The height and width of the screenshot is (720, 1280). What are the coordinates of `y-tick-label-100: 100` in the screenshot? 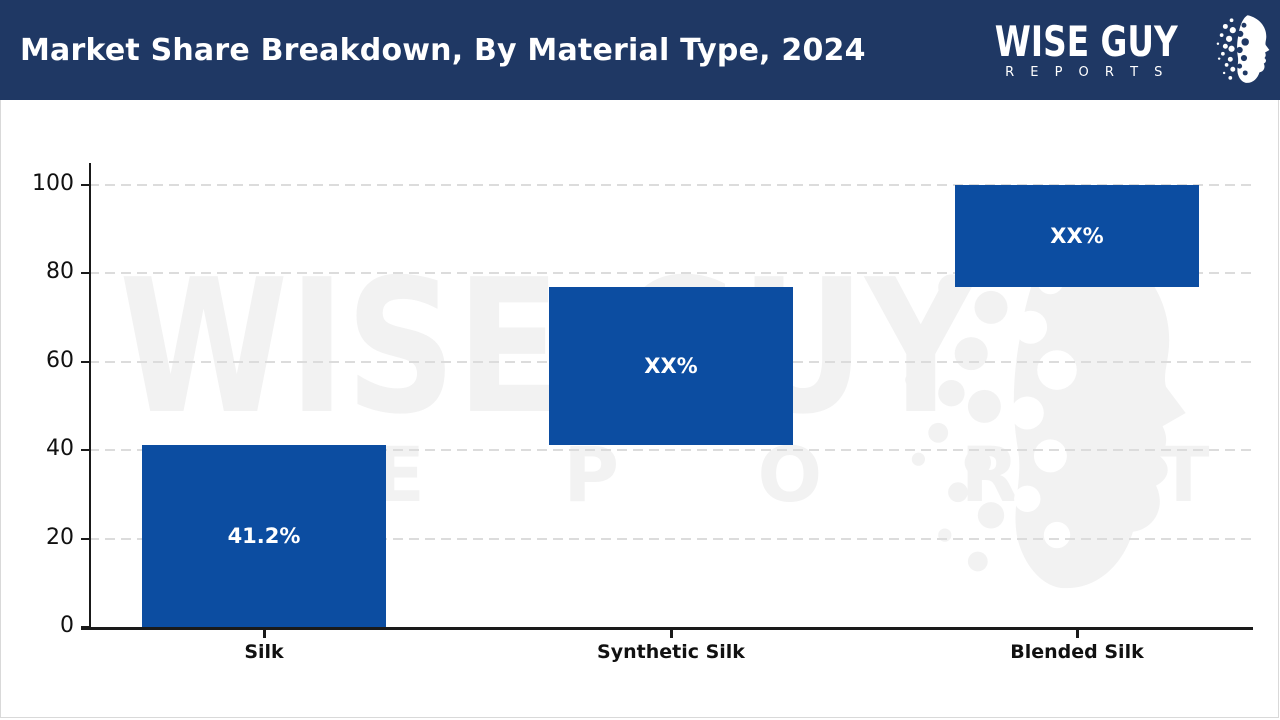 It's located at (53, 184).